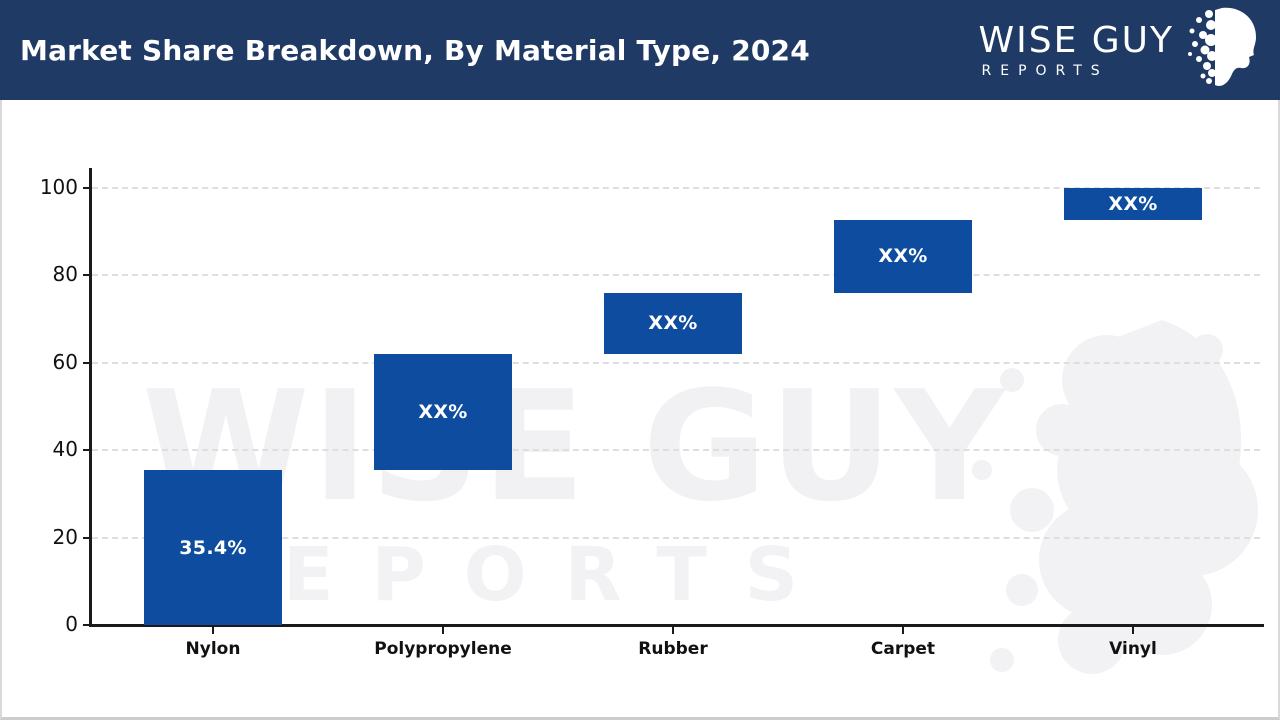 The image size is (1280, 720). Describe the element at coordinates (443, 649) in the screenshot. I see `x-category-label: Polypropylene` at that location.